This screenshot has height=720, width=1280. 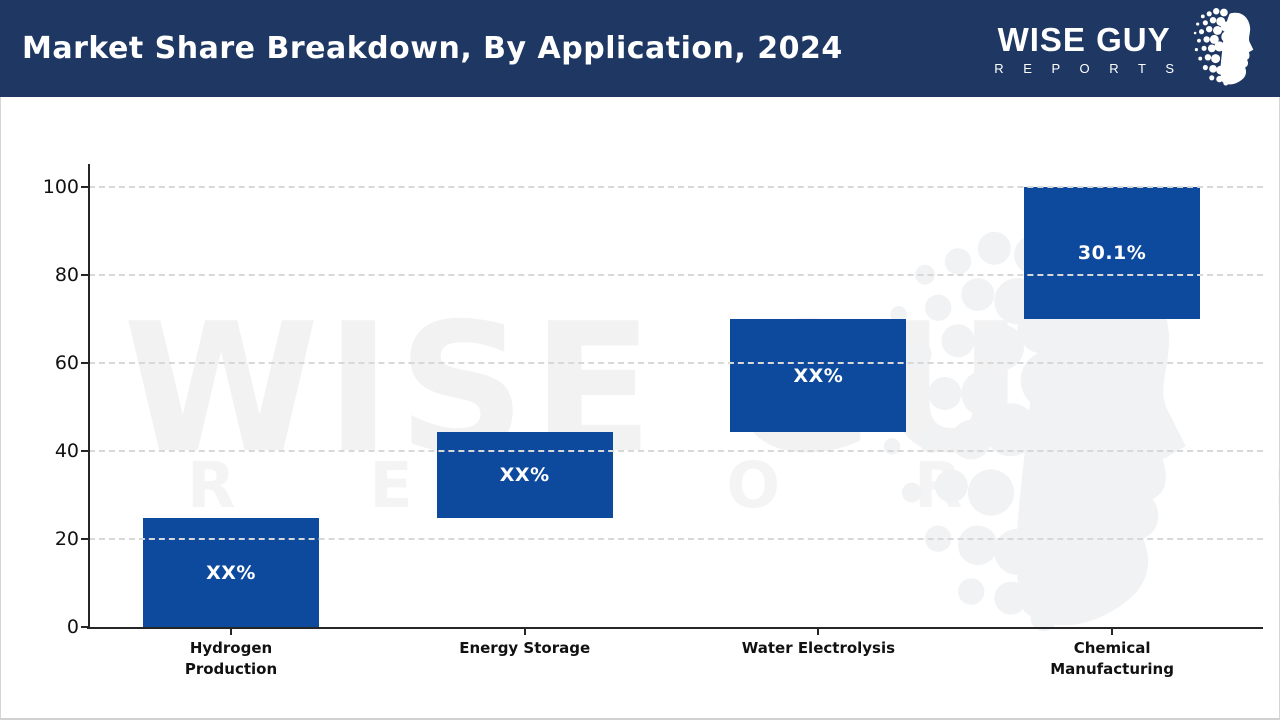 I want to click on x-axis-category-label: Energy Storage, so click(x=525, y=648).